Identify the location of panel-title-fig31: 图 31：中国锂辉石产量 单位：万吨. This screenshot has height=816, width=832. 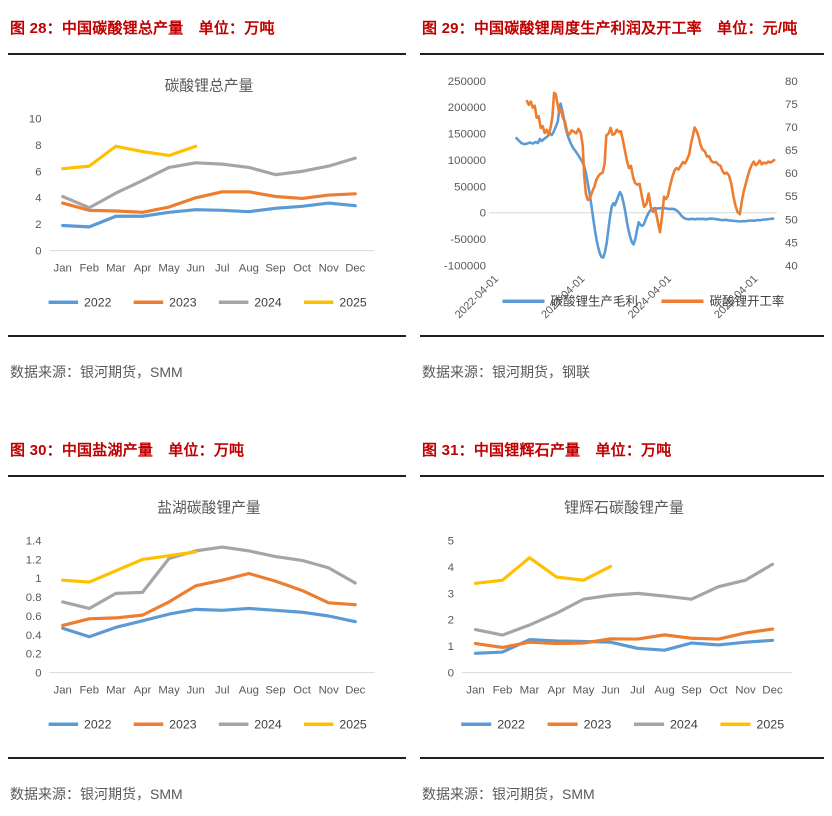
(547, 450).